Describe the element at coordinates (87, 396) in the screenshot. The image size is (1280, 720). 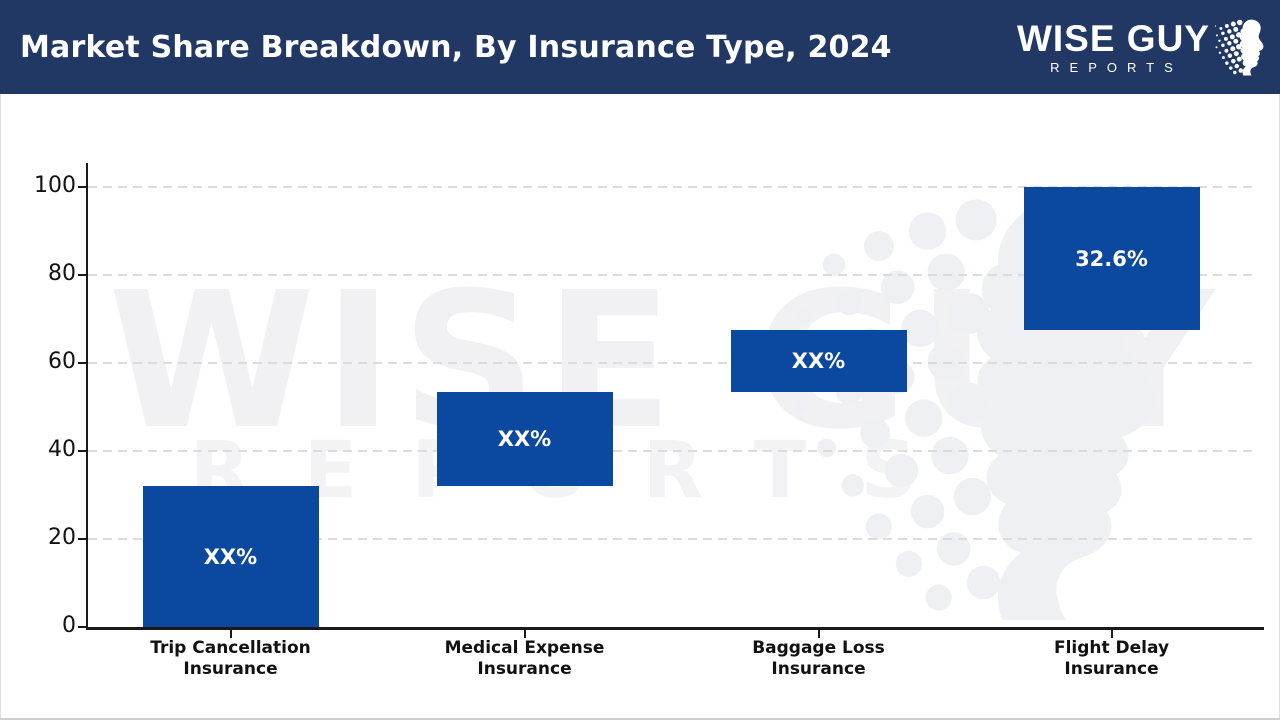
I see `y-axis-line` at that location.